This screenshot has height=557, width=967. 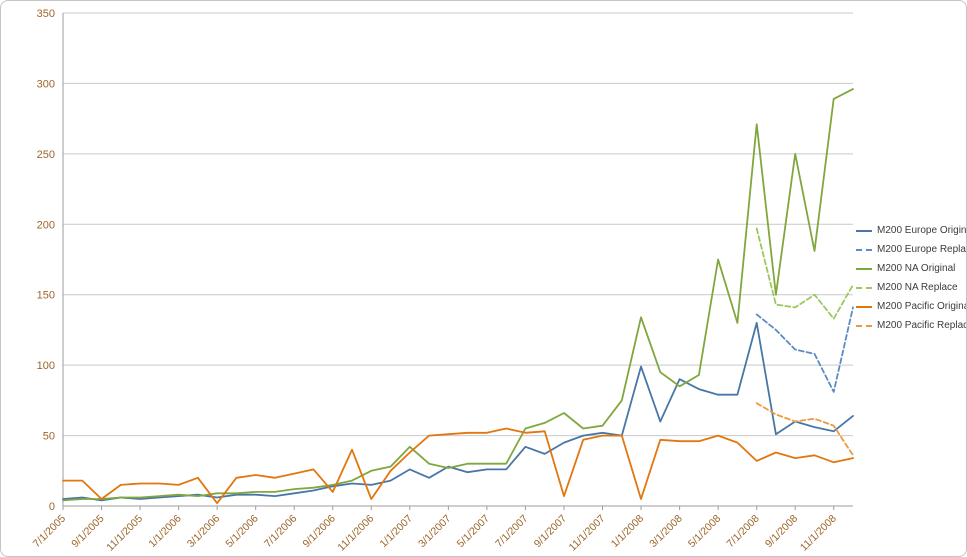 I want to click on legend-item-m200-na-replace: M200 NA Replace, so click(x=911, y=287).